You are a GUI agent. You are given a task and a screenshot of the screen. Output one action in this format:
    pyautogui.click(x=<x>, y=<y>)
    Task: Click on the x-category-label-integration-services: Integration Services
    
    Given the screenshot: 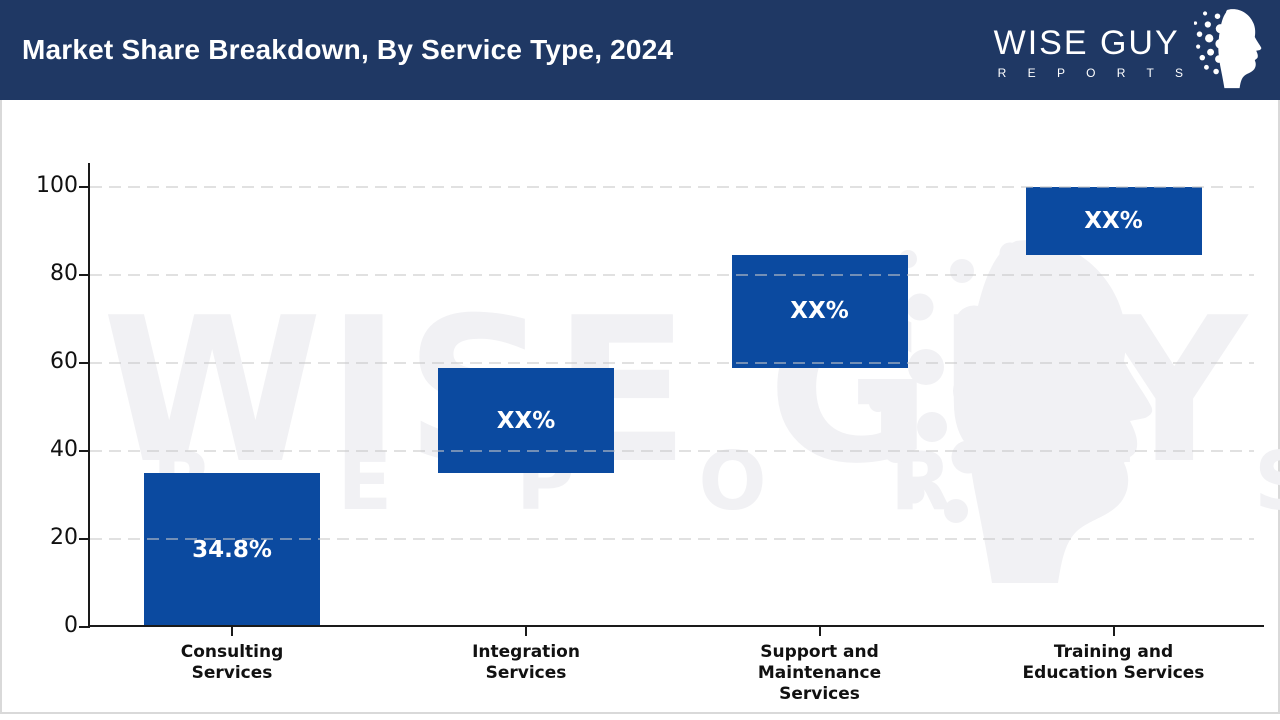 What is the action you would take?
    pyautogui.click(x=526, y=663)
    